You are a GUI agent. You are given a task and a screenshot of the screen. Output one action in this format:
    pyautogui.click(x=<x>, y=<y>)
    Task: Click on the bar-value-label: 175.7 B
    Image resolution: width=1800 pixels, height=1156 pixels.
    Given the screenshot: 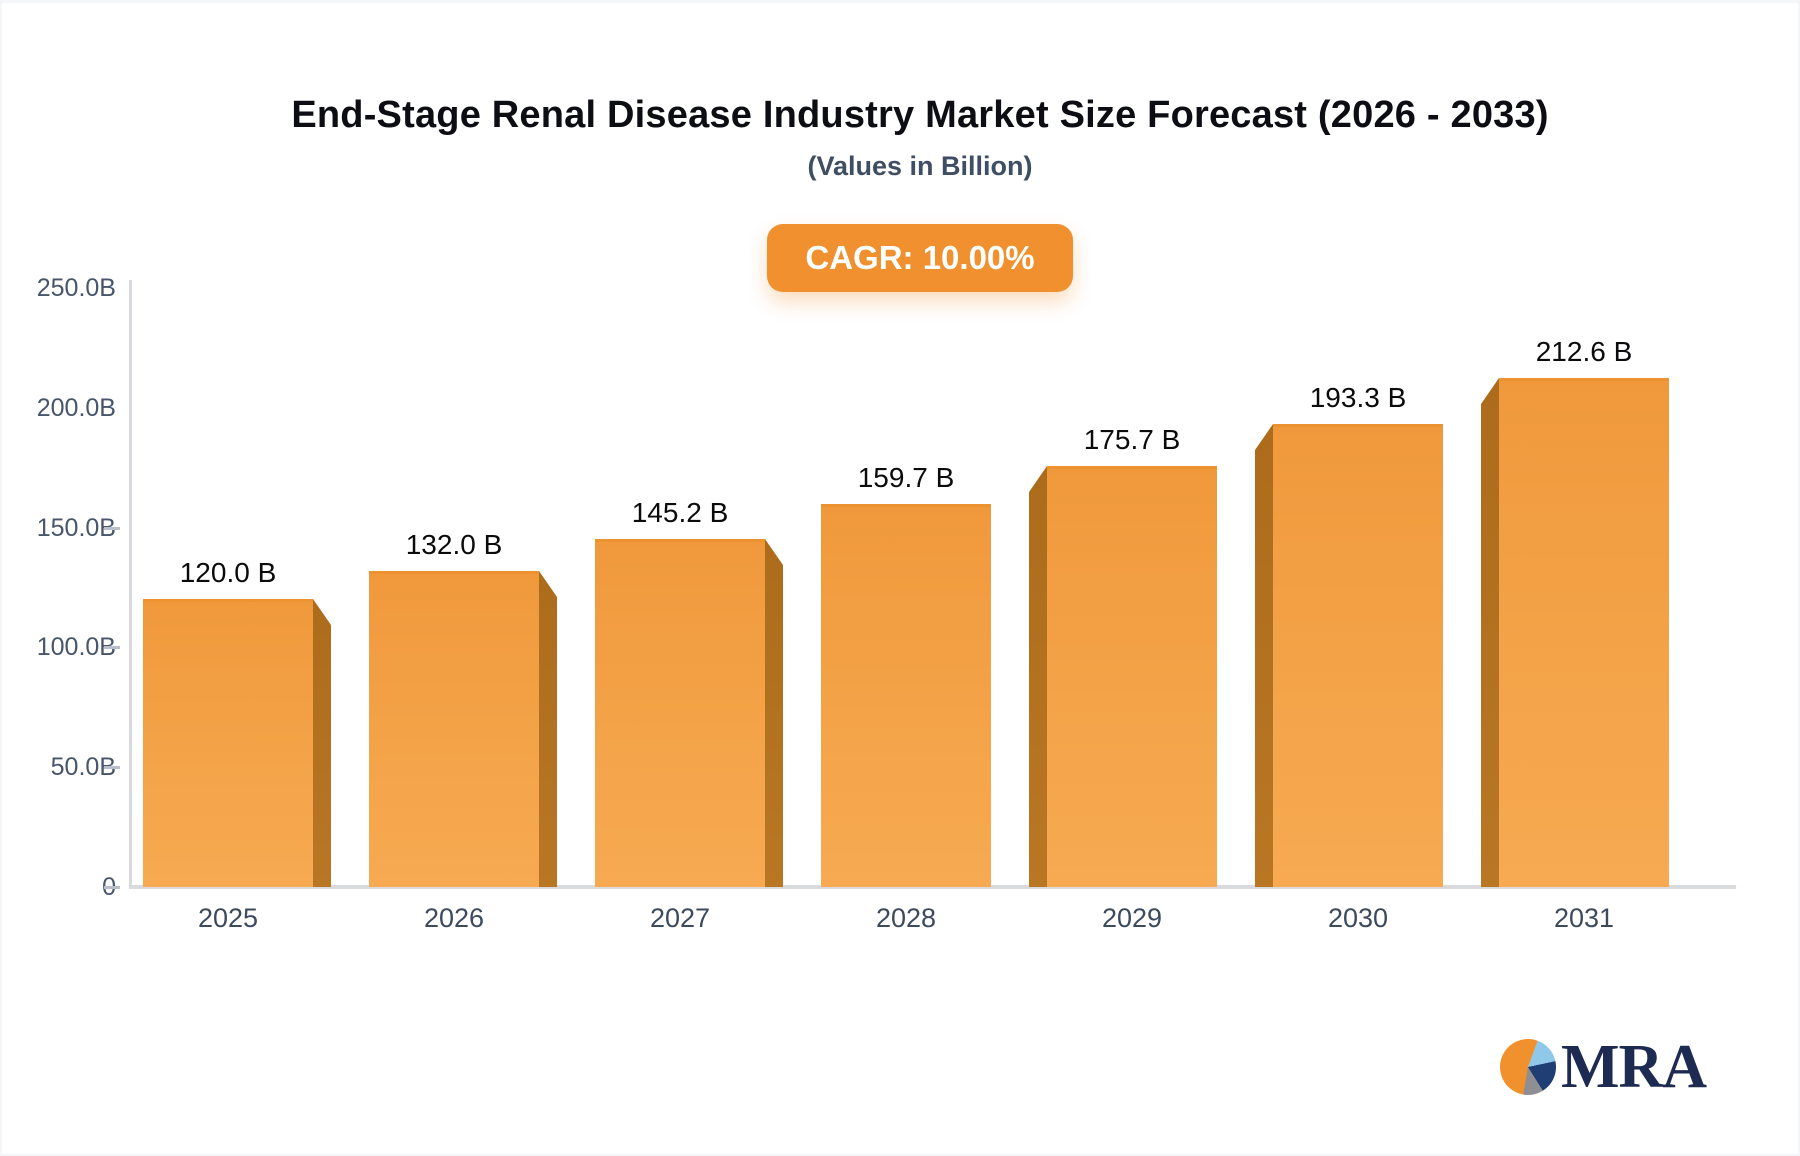 What is the action you would take?
    pyautogui.click(x=1132, y=439)
    